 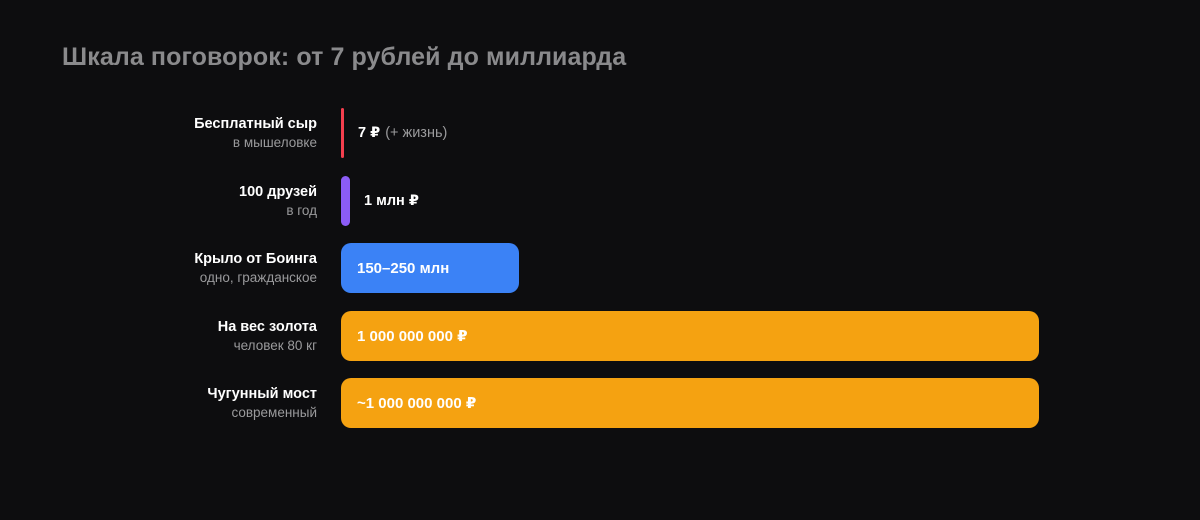 I want to click on bar-value-label: 7 ₽ (+ жизнь), so click(x=402, y=133).